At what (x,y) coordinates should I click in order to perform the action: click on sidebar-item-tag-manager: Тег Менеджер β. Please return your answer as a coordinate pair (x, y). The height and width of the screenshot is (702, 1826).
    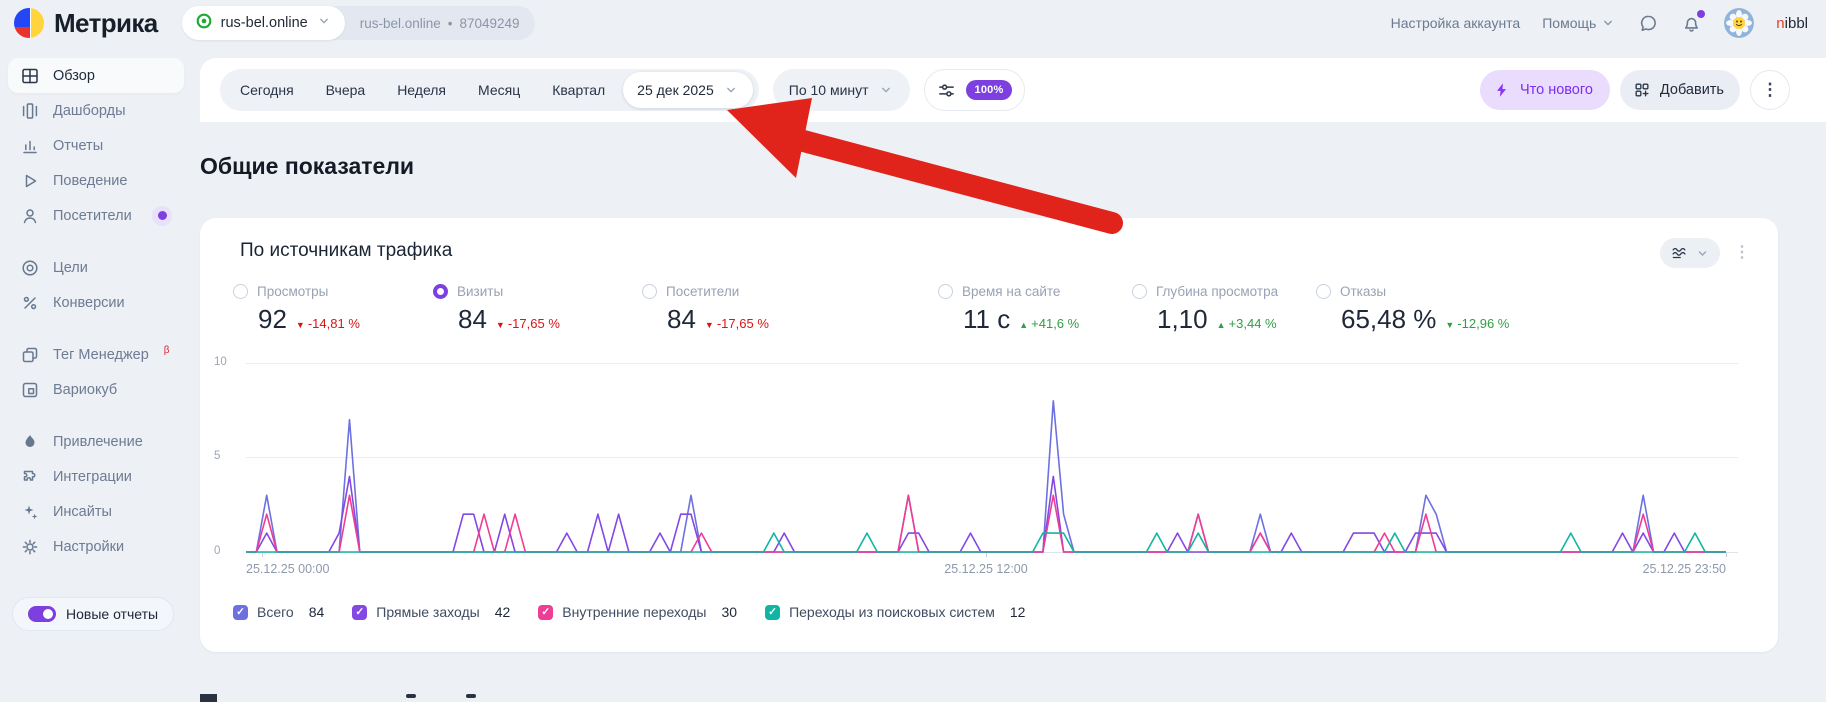
    Looking at the image, I should click on (96, 354).